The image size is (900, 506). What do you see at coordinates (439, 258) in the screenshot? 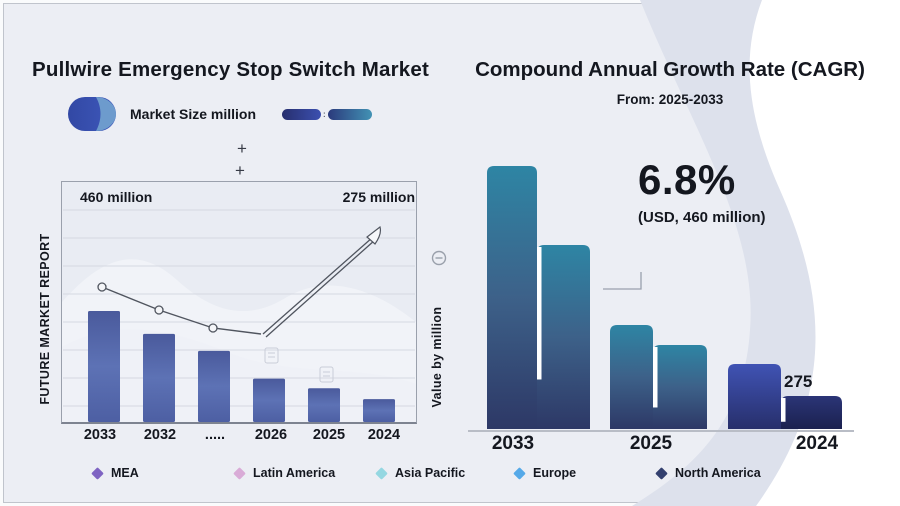
I see `zoom-out-icon` at bounding box center [439, 258].